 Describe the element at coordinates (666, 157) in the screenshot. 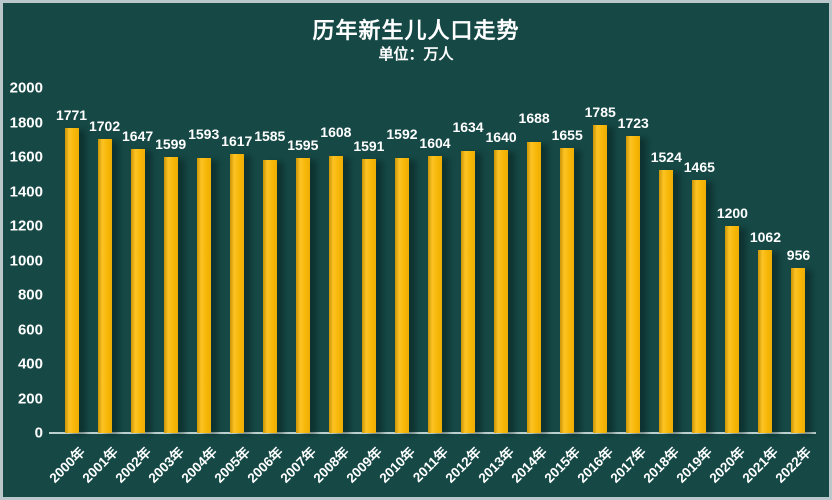

I see `bar-value-label: 1524` at that location.